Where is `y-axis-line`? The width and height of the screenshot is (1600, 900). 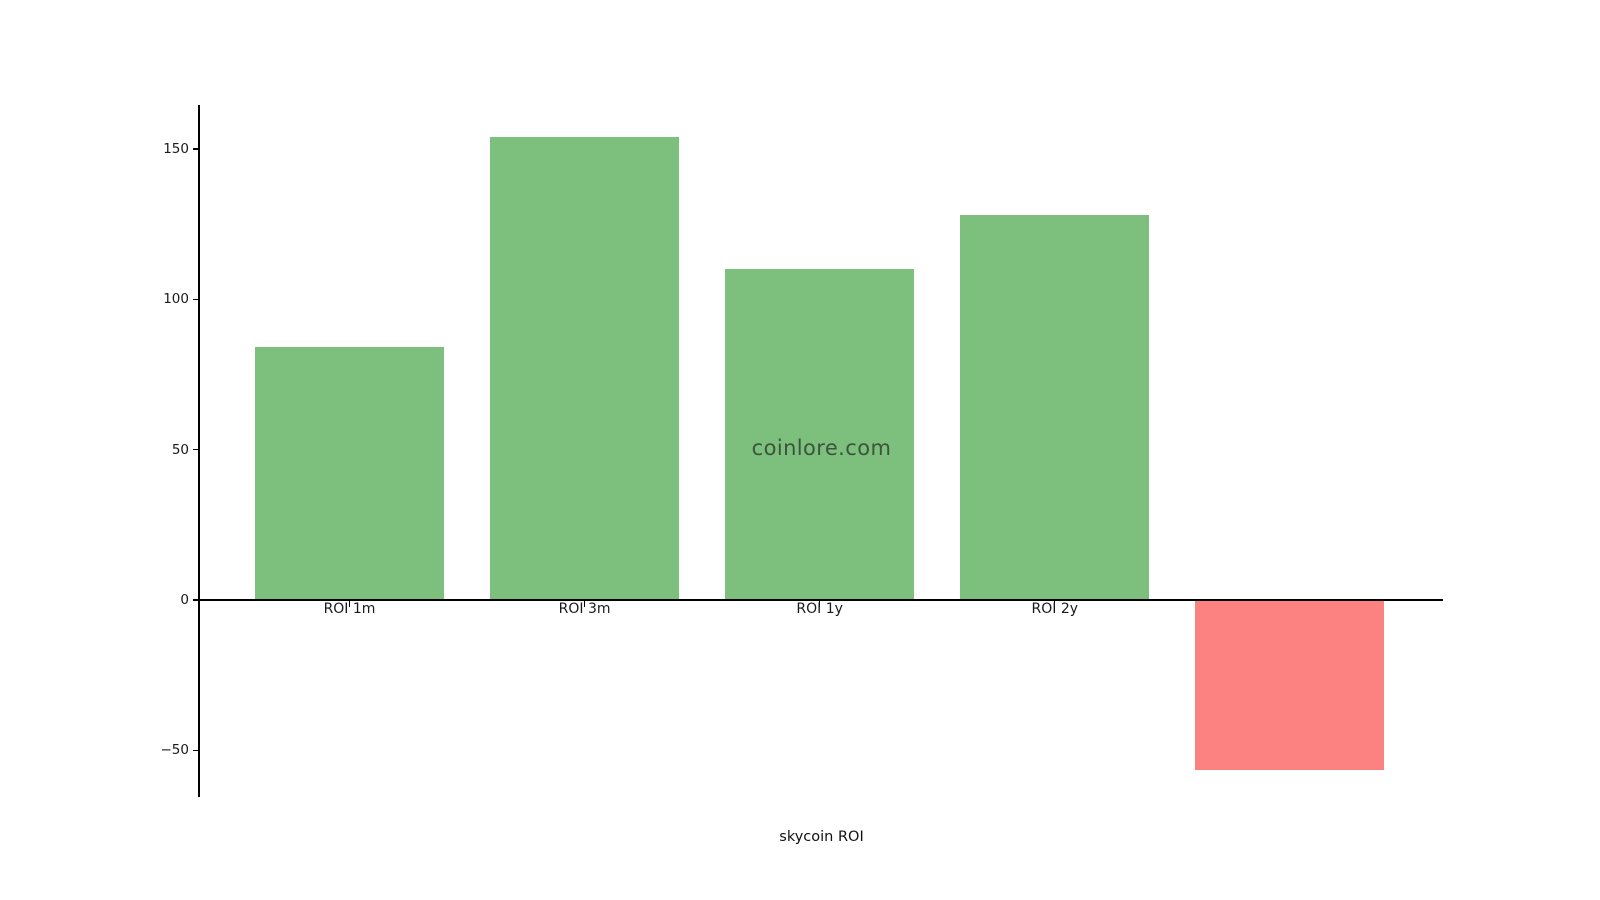 y-axis-line is located at coordinates (199, 451).